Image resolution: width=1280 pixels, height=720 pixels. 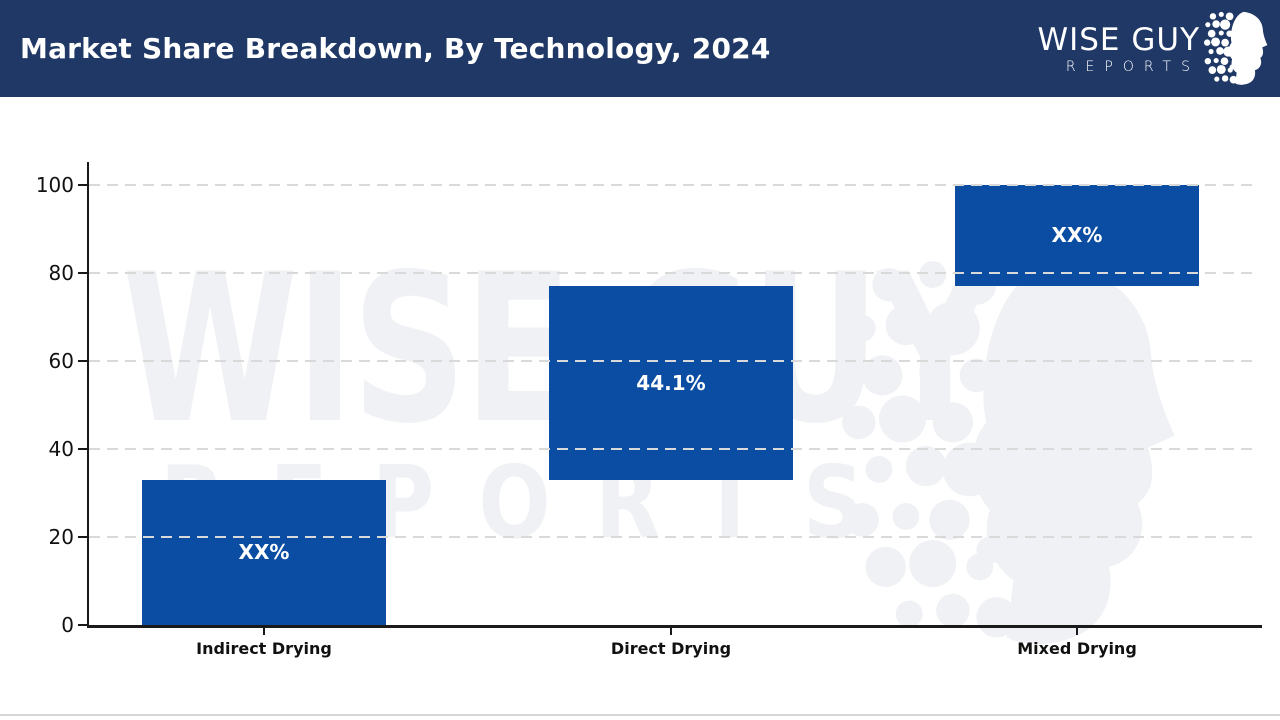 I want to click on y-axis-tick-label: 40, so click(x=61, y=449).